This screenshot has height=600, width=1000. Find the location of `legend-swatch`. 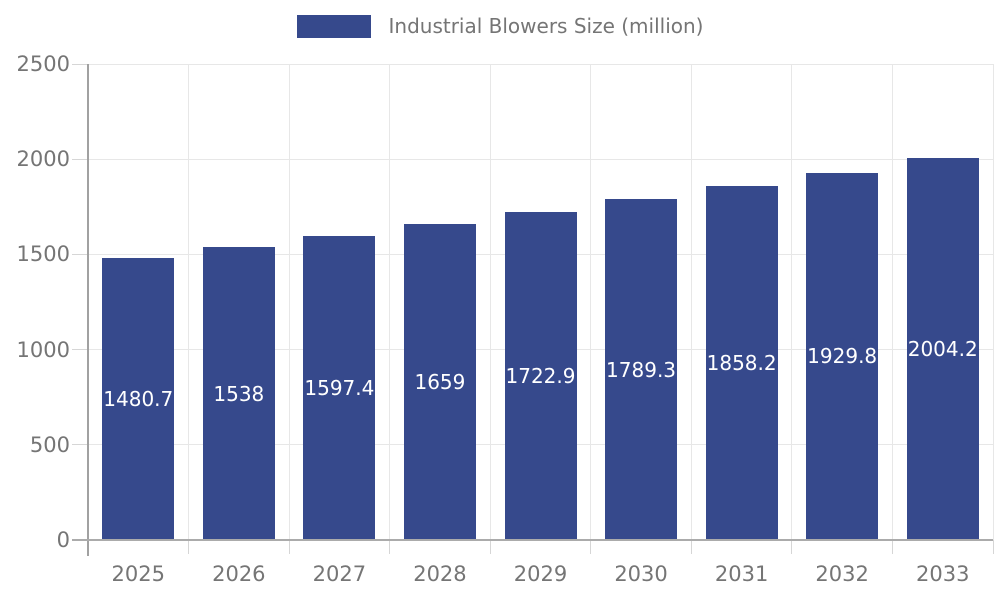

legend-swatch is located at coordinates (333, 26).